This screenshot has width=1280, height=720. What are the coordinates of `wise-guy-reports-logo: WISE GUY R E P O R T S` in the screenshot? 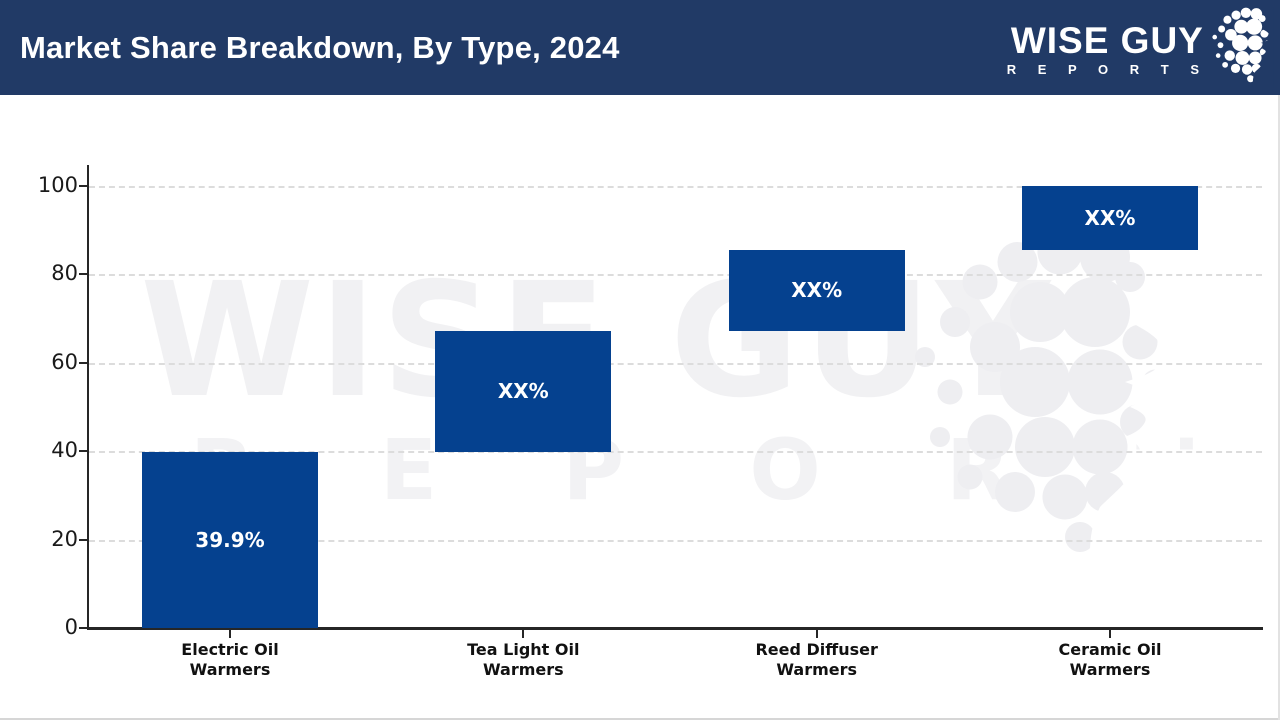 It's located at (1140, 47).